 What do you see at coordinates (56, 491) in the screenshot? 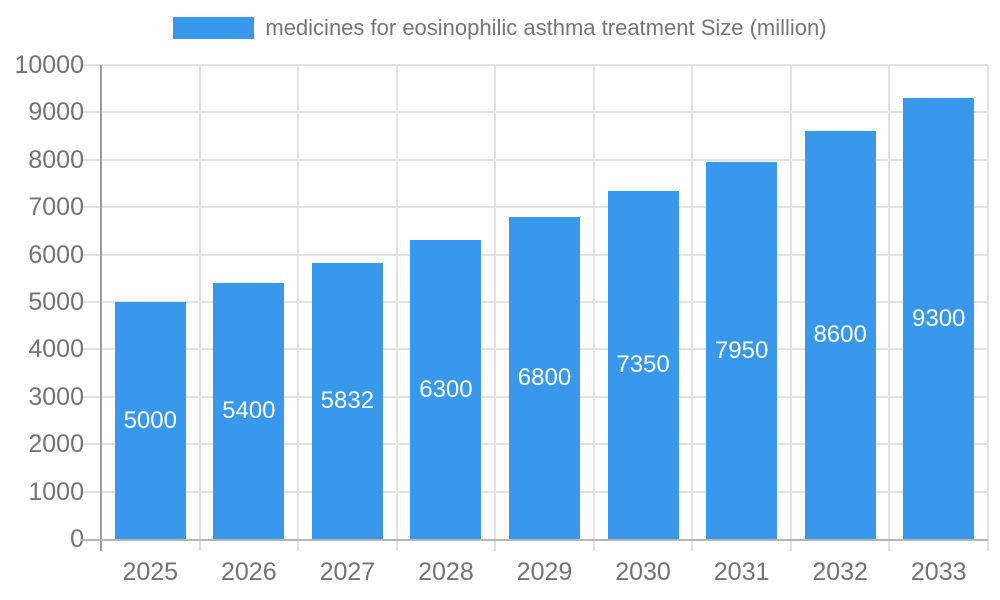
I see `y-axis-tick-label-1000: 1000` at bounding box center [56, 491].